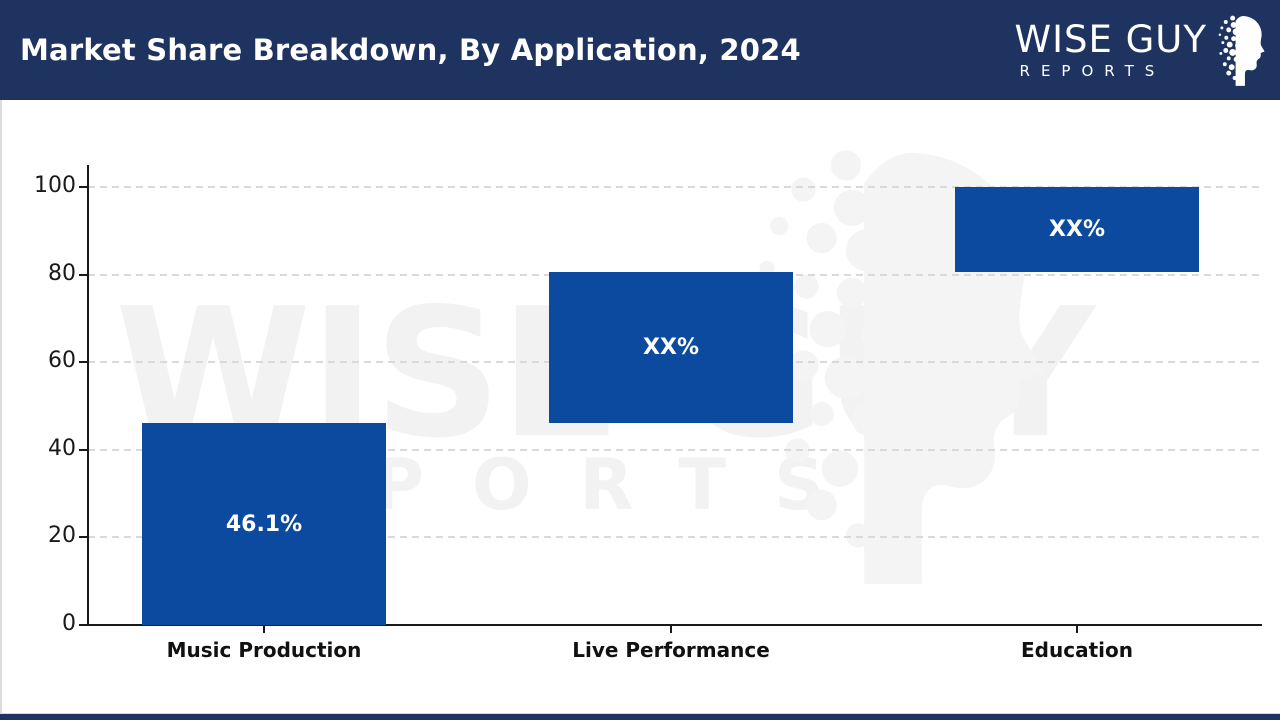 Image resolution: width=1280 pixels, height=720 pixels. Describe the element at coordinates (1241, 50) in the screenshot. I see `wiseguy-head-icon` at that location.